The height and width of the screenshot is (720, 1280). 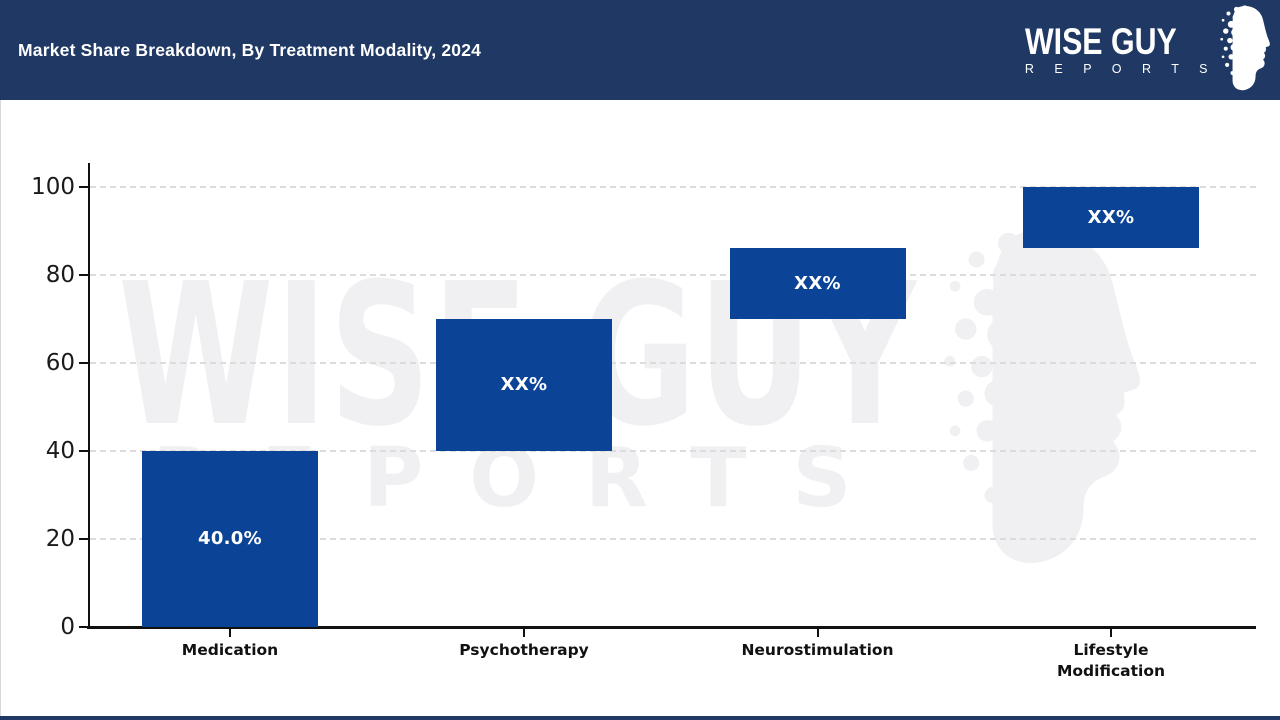 I want to click on x-axis-label-medication: Medication, so click(x=230, y=650).